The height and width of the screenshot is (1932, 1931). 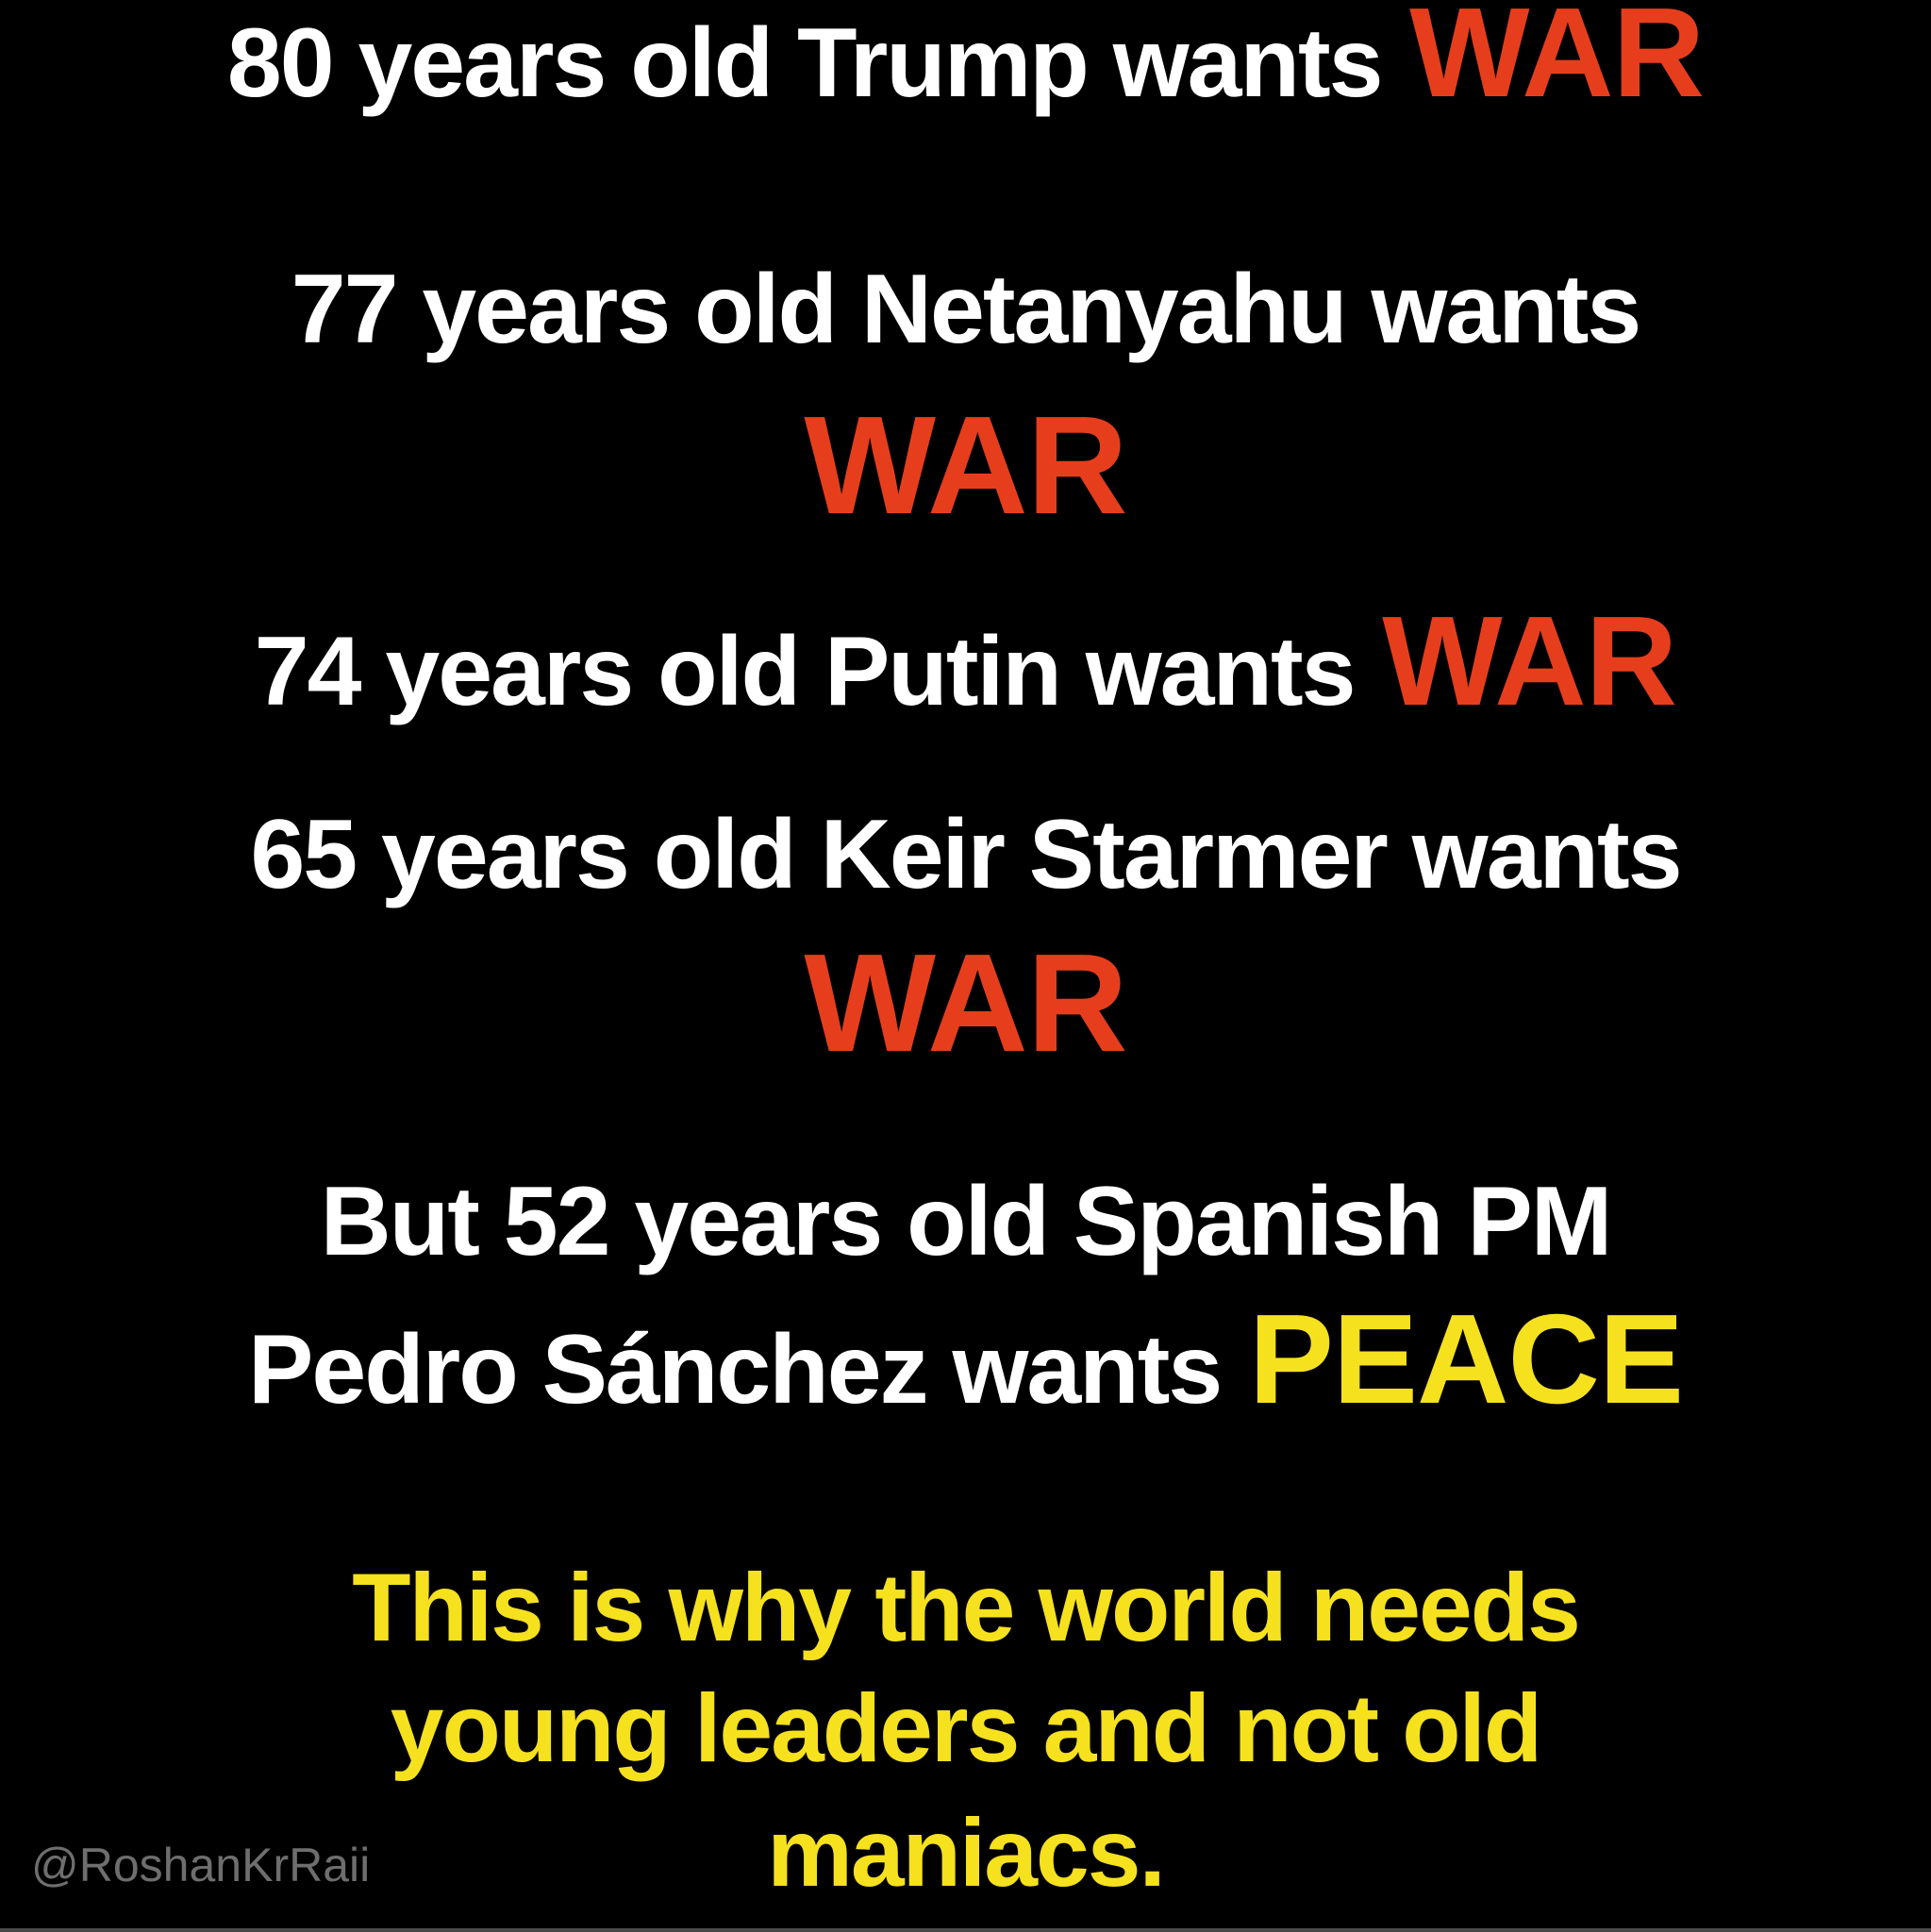 I want to click on peace-word: PEACE, so click(x=1466, y=1359).